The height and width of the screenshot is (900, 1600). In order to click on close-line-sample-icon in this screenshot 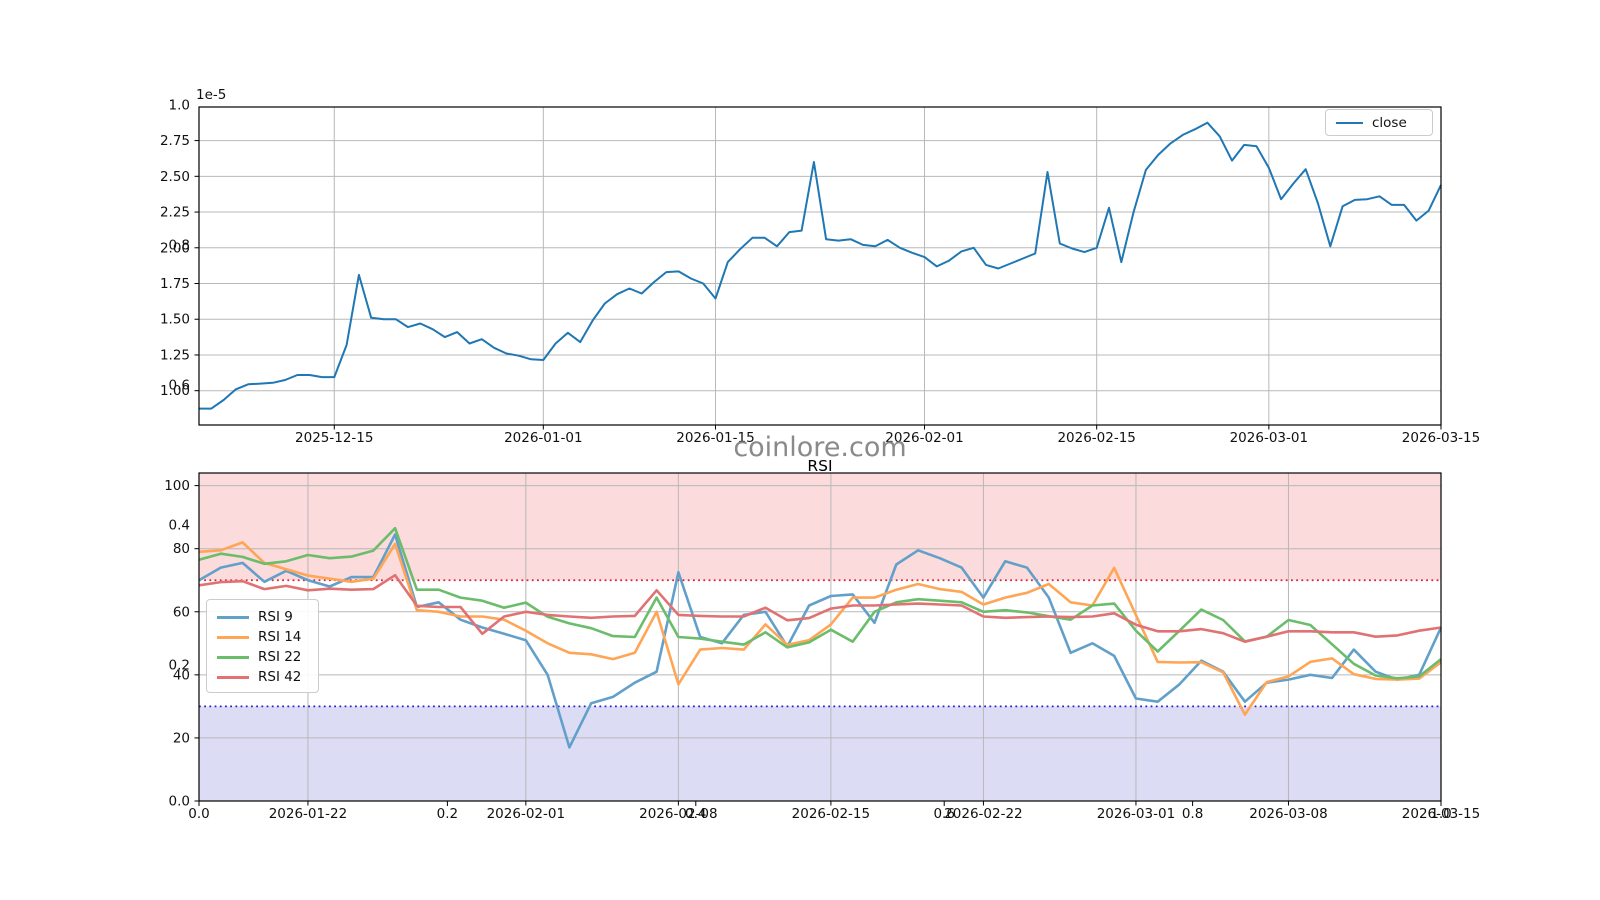, I will do `click(1349, 122)`.